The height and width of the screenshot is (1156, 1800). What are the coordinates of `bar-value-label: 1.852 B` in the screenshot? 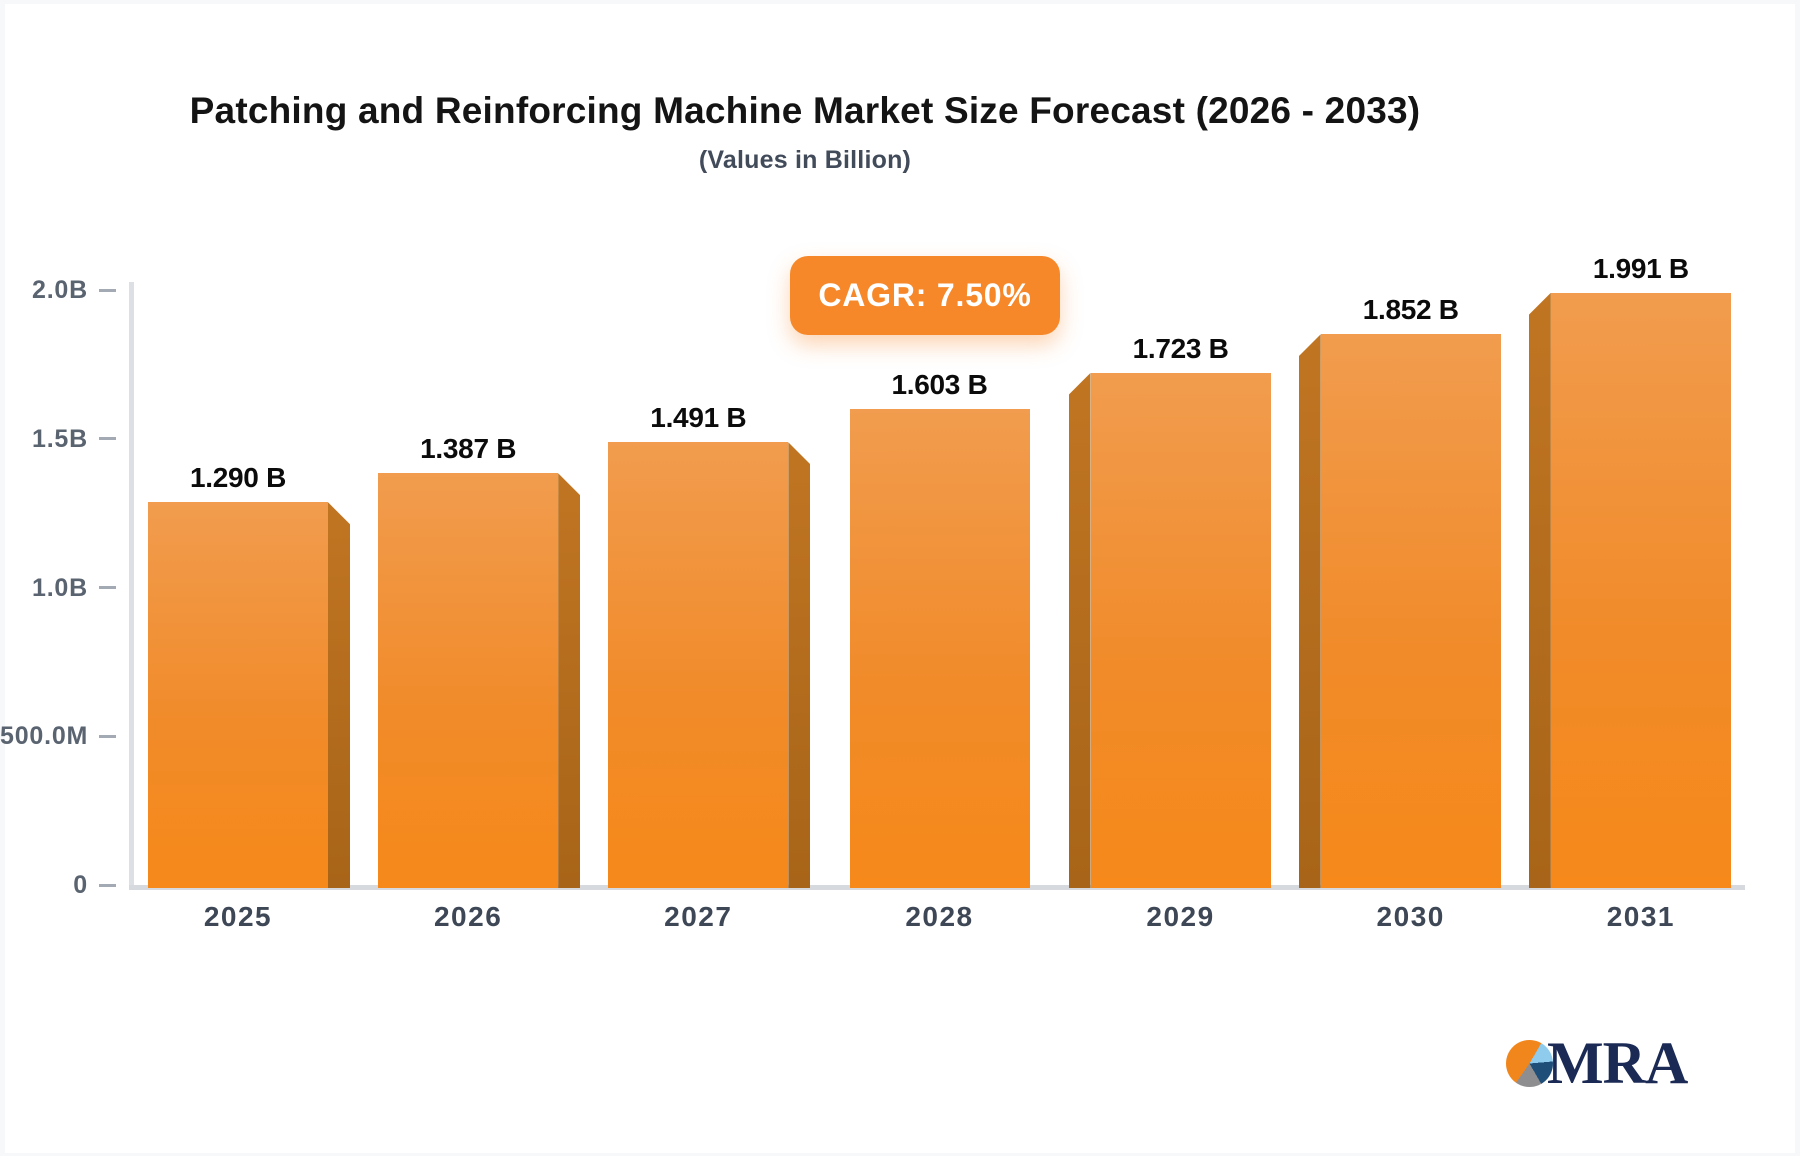 It's located at (1410, 310).